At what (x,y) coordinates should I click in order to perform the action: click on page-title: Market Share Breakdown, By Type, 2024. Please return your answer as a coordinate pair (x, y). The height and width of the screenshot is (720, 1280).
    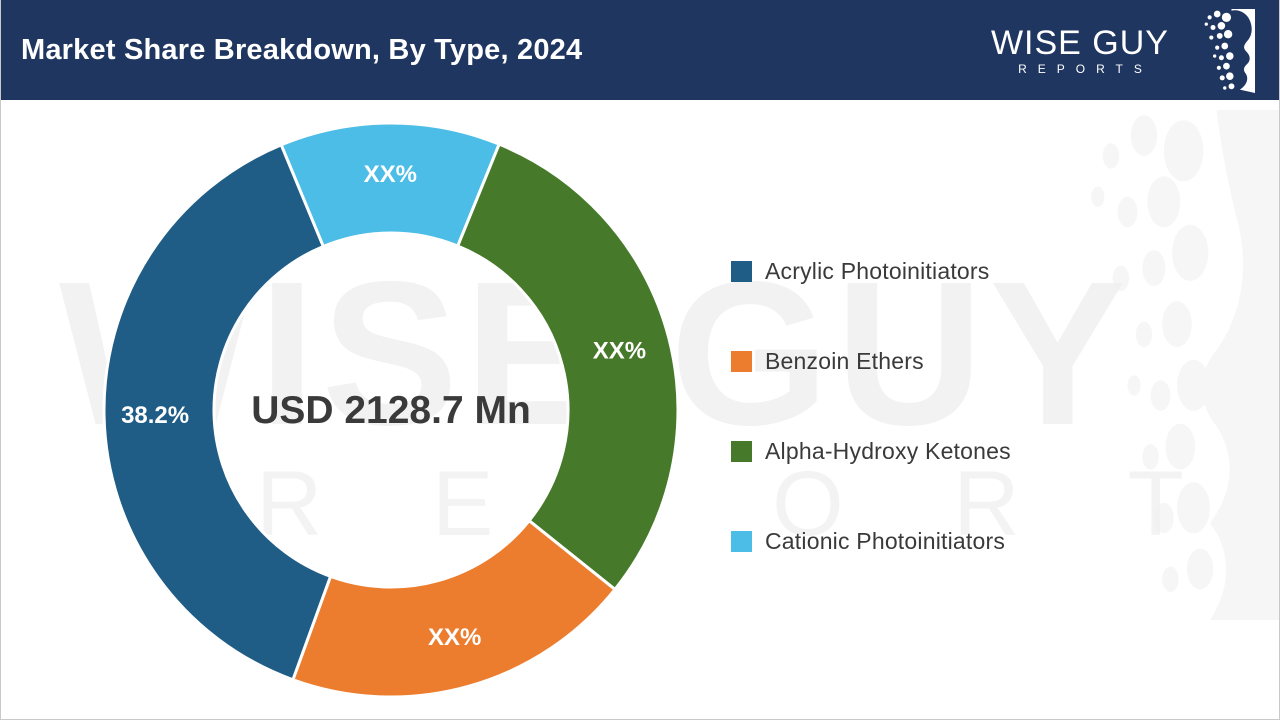
    Looking at the image, I should click on (302, 49).